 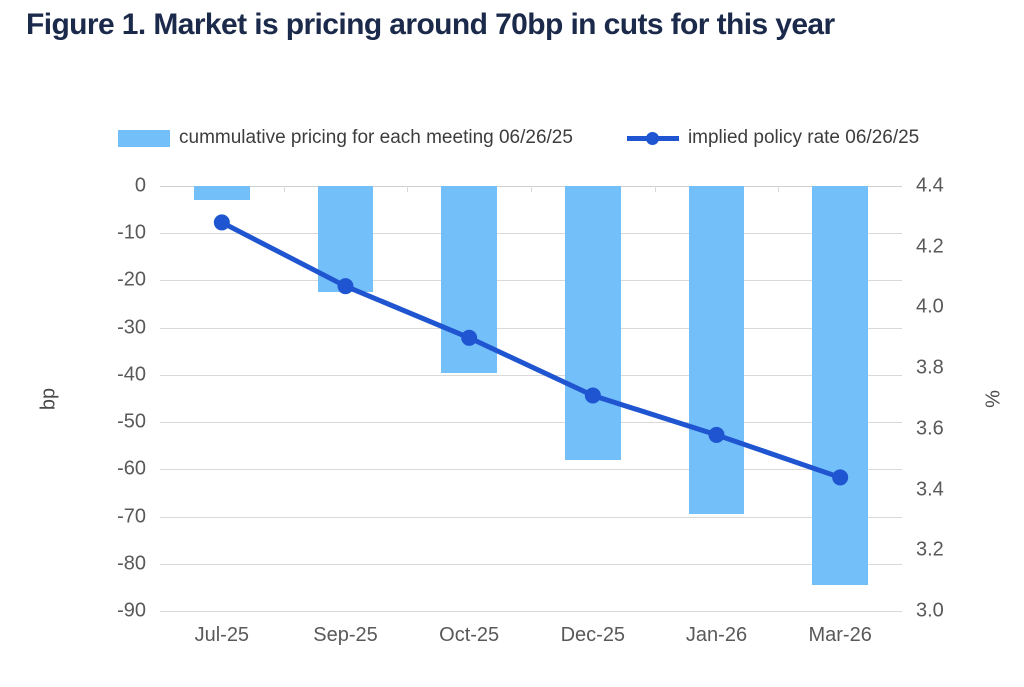 I want to click on right-axis-tick-label: 3.0, so click(x=930, y=610).